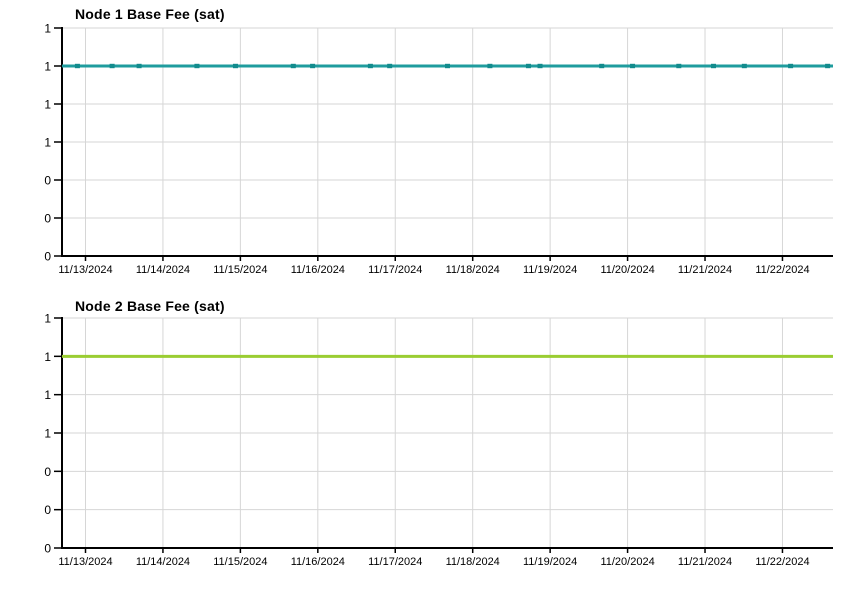  Describe the element at coordinates (150, 306) in the screenshot. I see `chart-node2-title: Node 2 Base Fee (sat)` at that location.